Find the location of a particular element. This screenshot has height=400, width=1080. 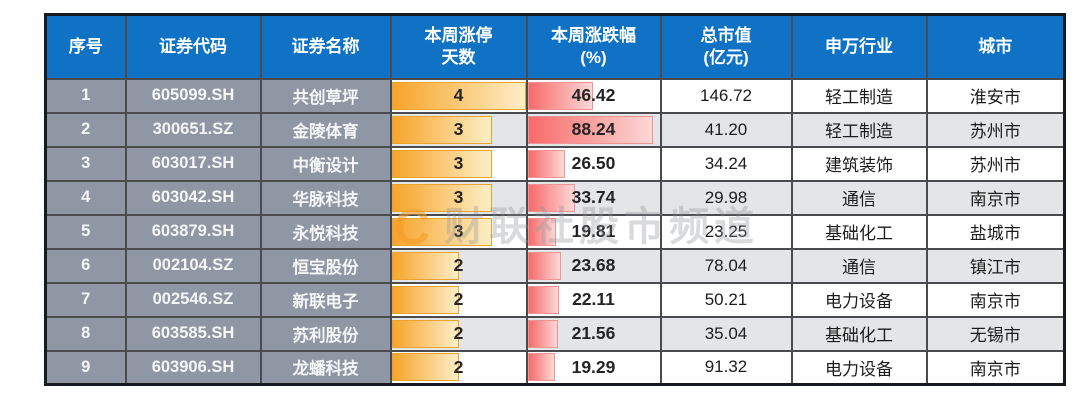

cell-industry: 基础化工 is located at coordinates (859, 333).